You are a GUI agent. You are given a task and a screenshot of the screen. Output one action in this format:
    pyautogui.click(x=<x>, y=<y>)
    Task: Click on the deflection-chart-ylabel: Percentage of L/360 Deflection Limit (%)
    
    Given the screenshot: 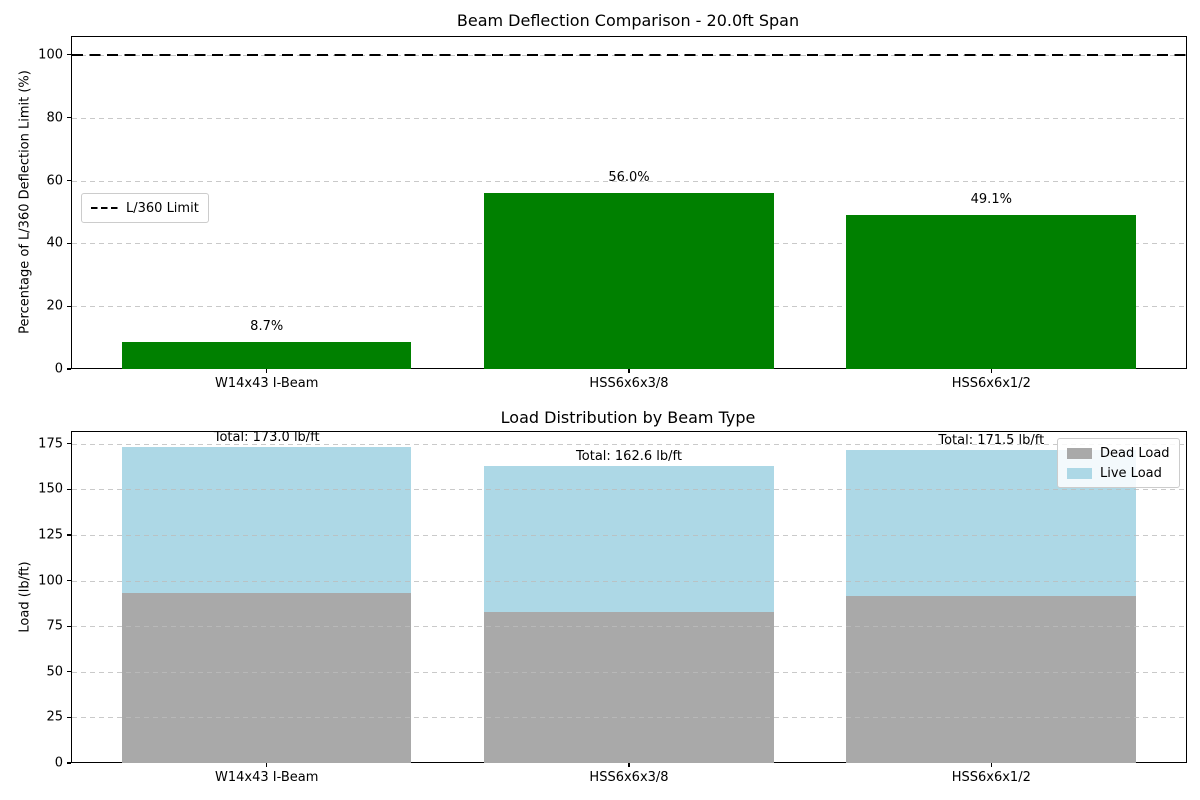 What is the action you would take?
    pyautogui.click(x=25, y=202)
    